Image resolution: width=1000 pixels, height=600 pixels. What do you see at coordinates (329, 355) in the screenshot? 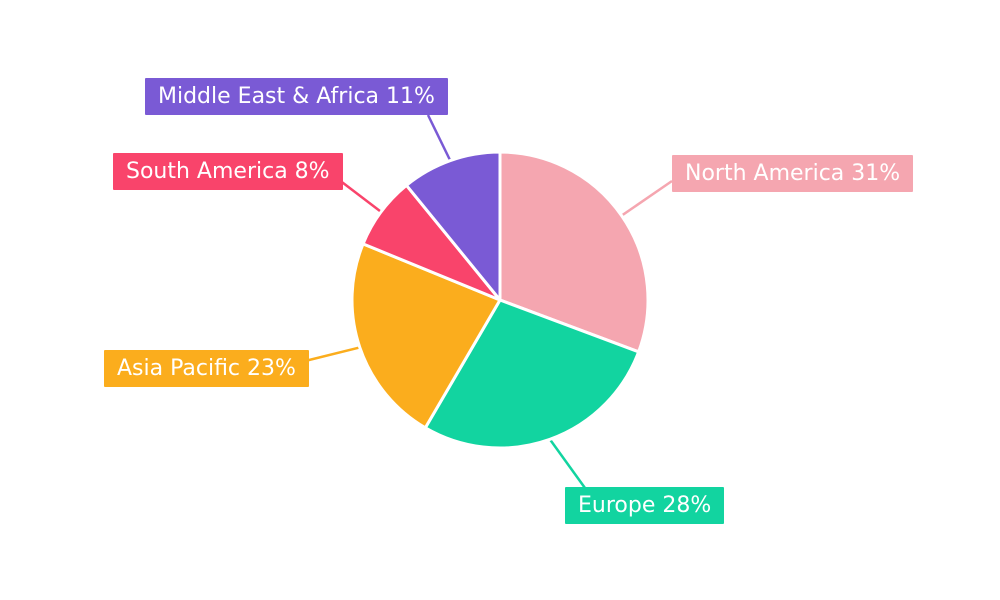
I see `leader-line-asia-pacific` at bounding box center [329, 355].